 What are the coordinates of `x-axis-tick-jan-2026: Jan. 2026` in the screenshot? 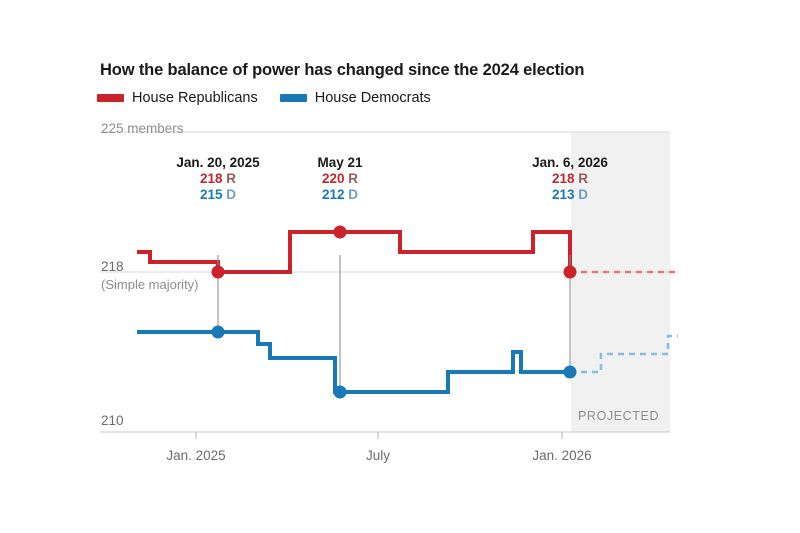 It's located at (562, 455).